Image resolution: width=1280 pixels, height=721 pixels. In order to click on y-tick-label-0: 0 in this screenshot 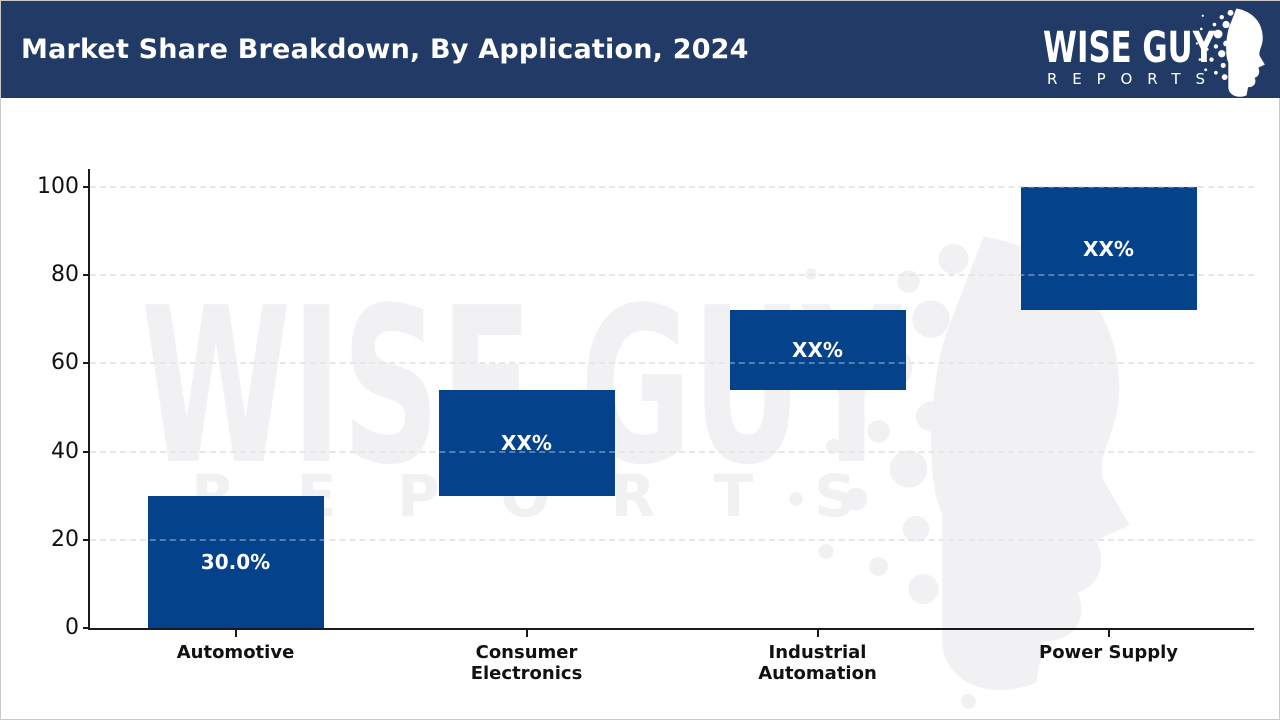, I will do `click(72, 627)`.